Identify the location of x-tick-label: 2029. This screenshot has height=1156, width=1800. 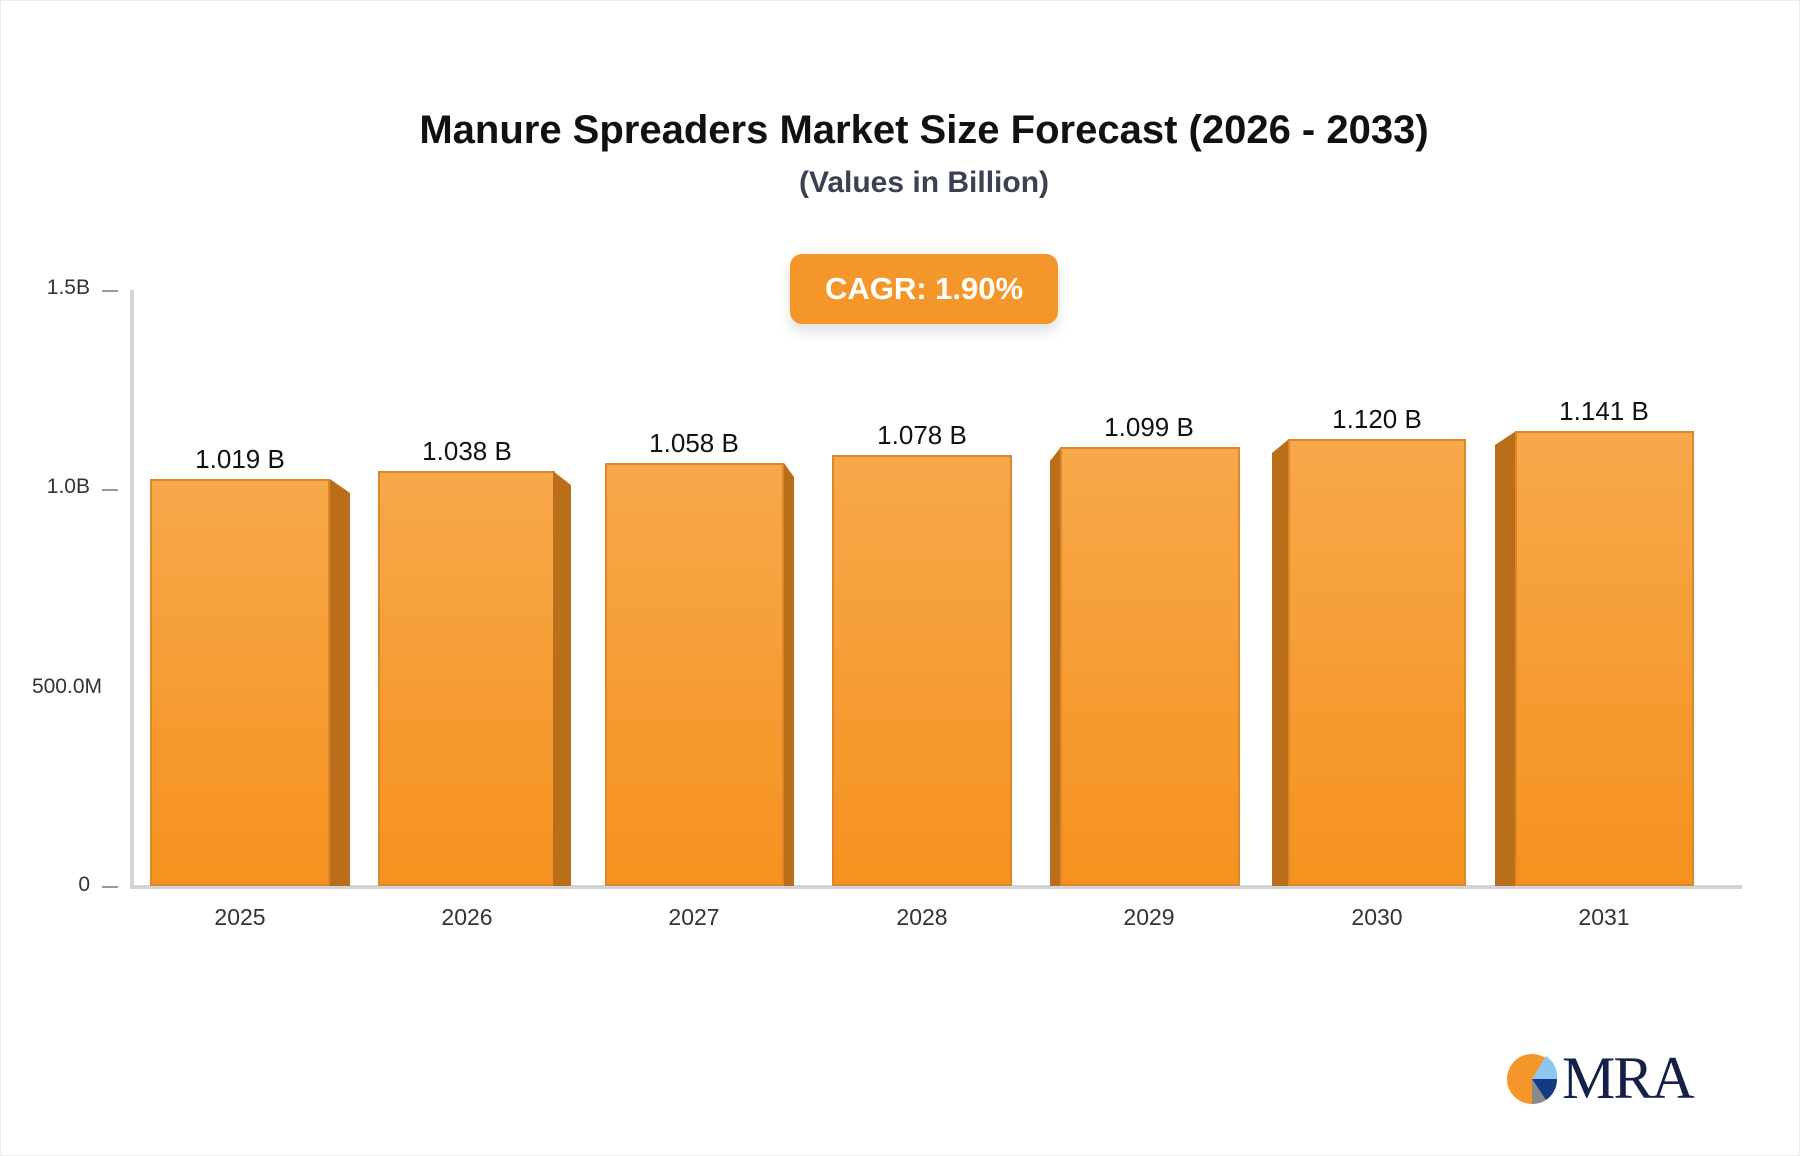
(1149, 917).